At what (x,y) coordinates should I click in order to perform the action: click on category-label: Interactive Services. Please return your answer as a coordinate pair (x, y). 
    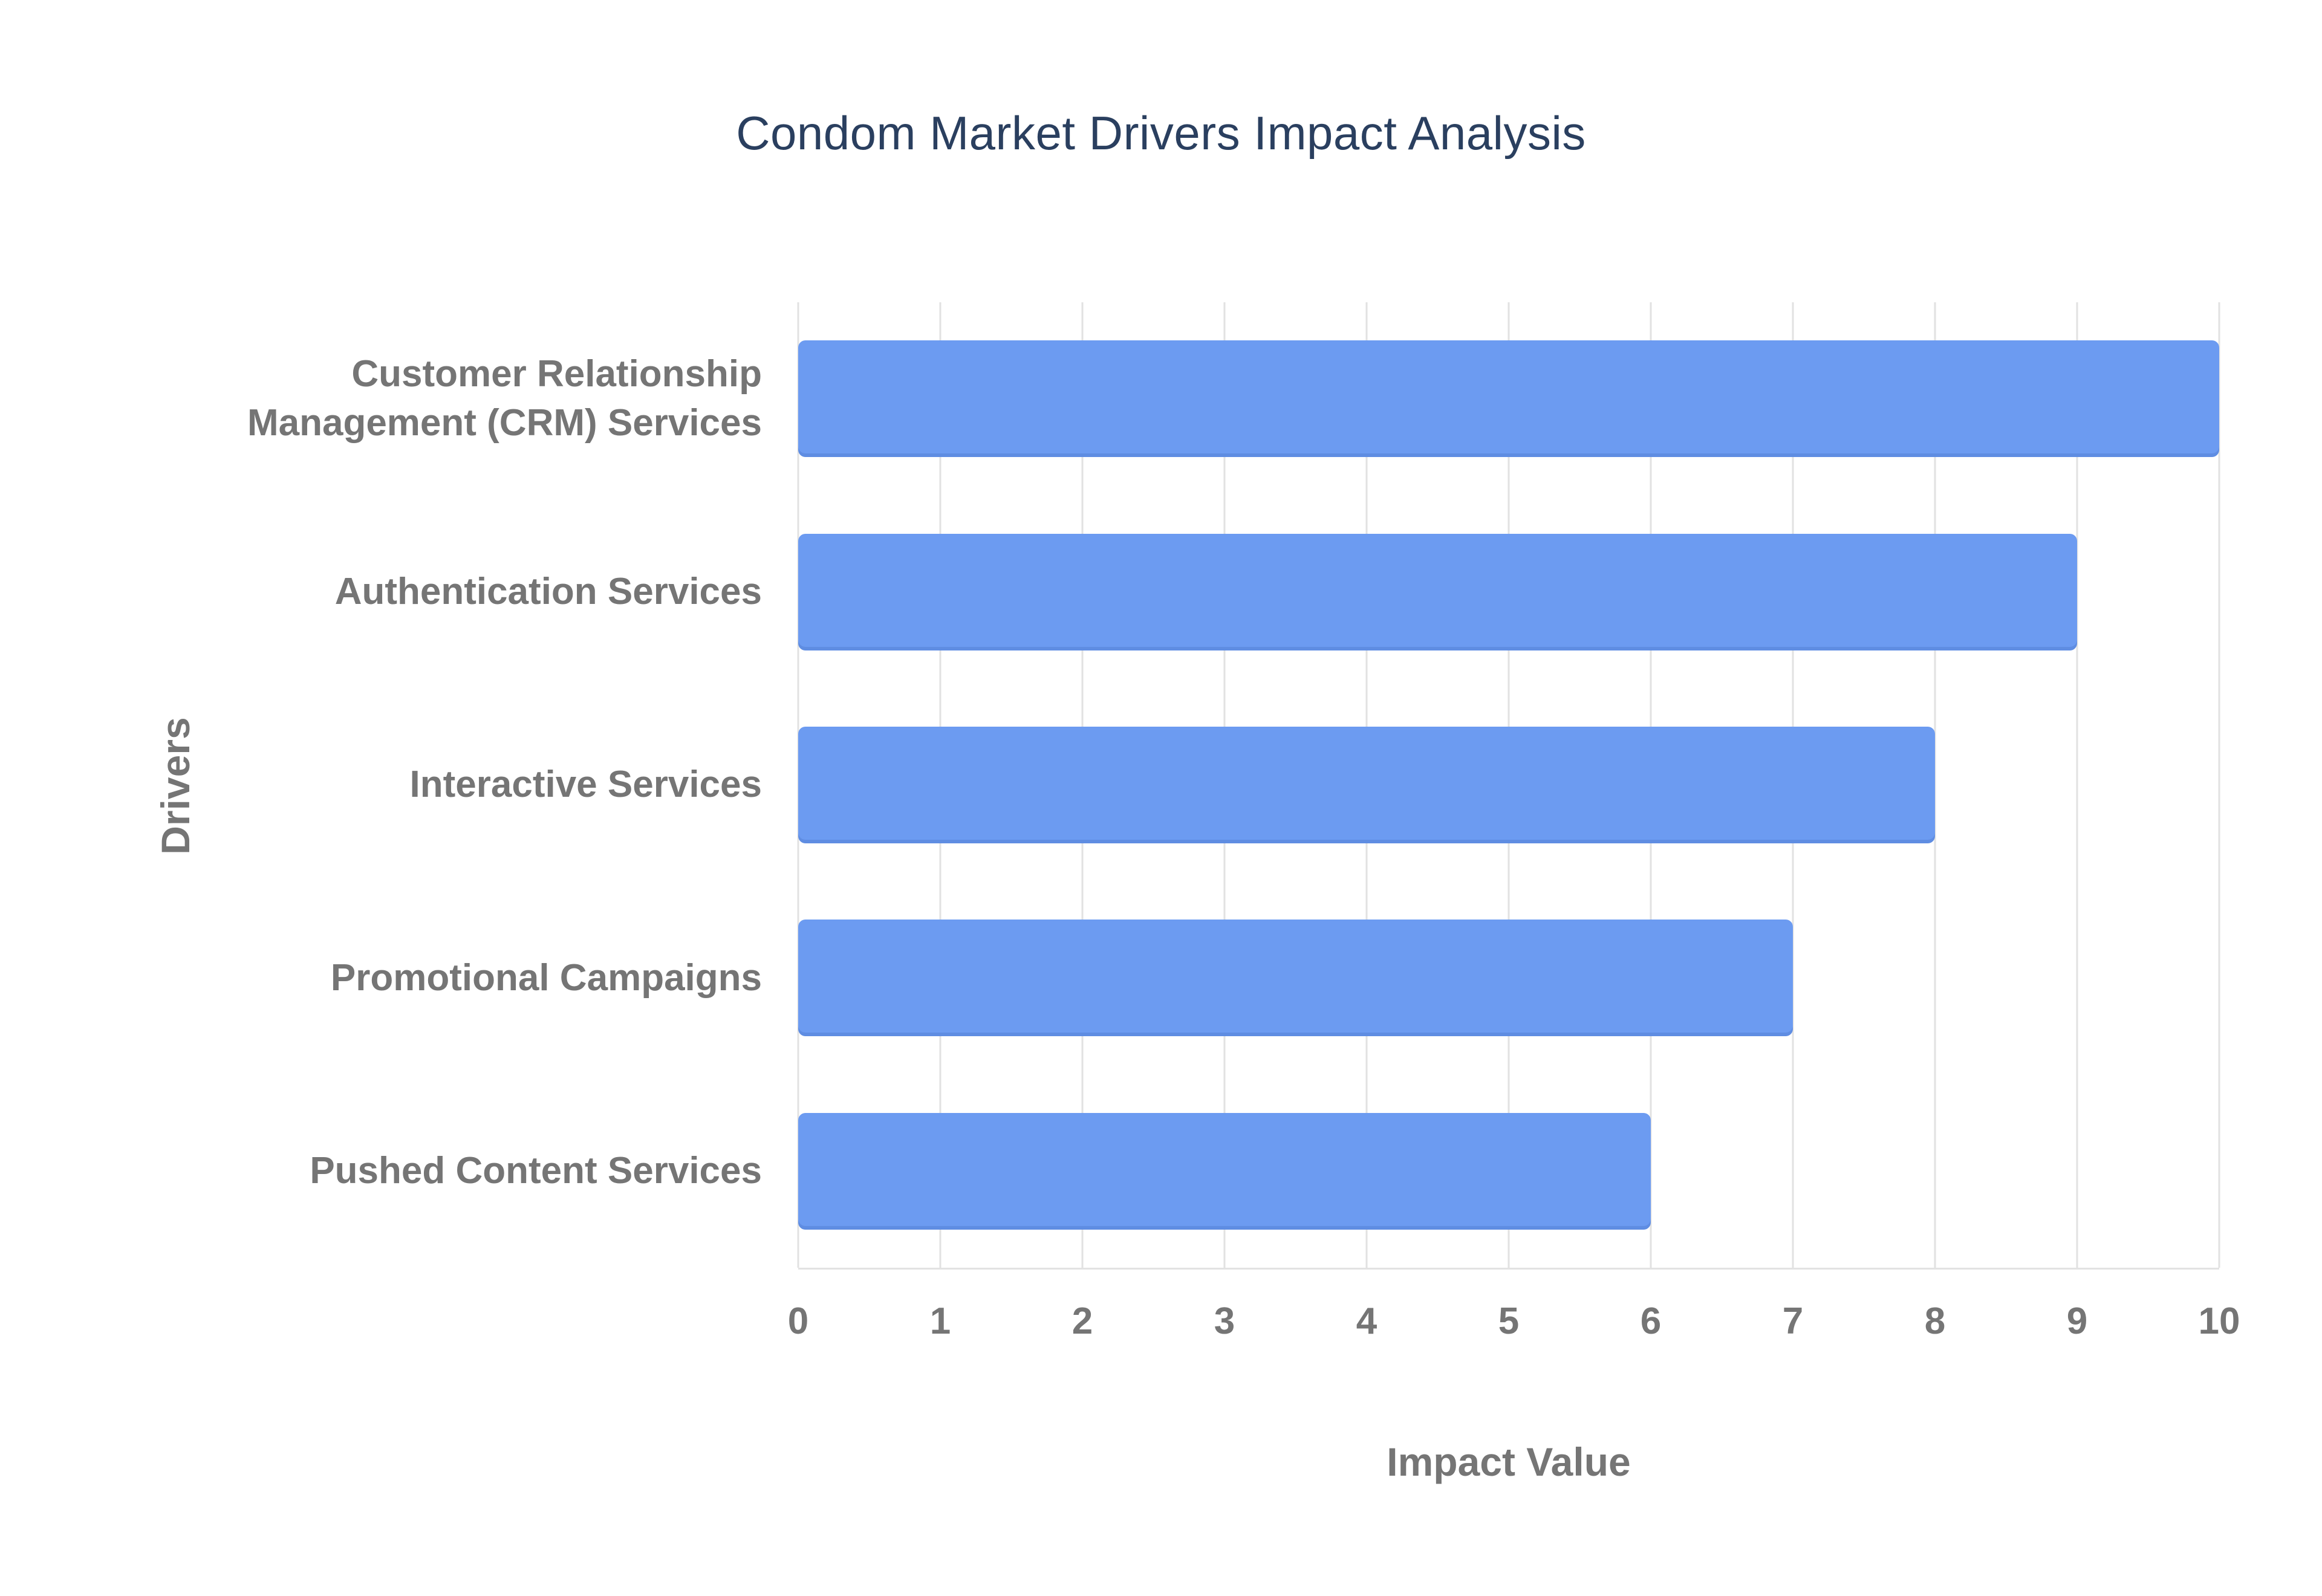
    Looking at the image, I should click on (586, 785).